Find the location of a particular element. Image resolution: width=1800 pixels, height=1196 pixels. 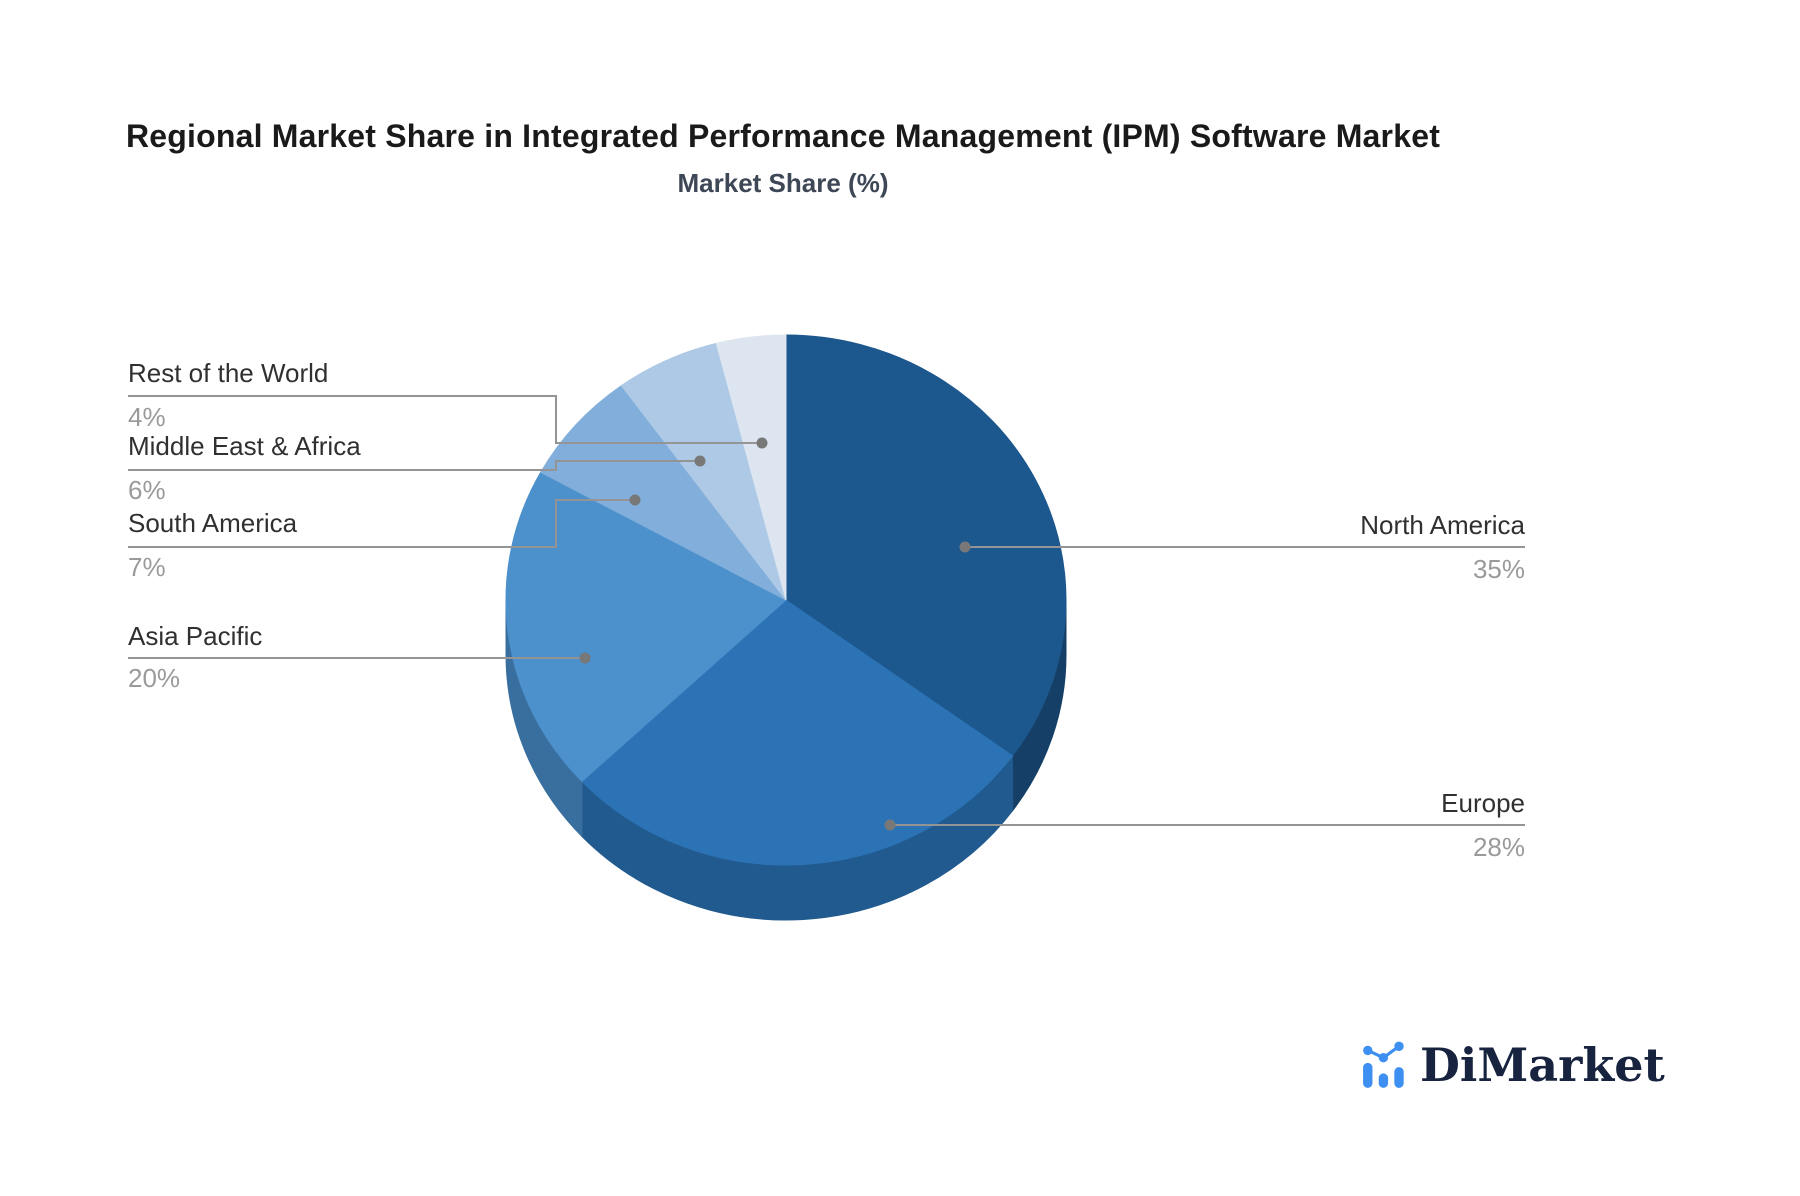

leader-dot-north-america is located at coordinates (965, 547).